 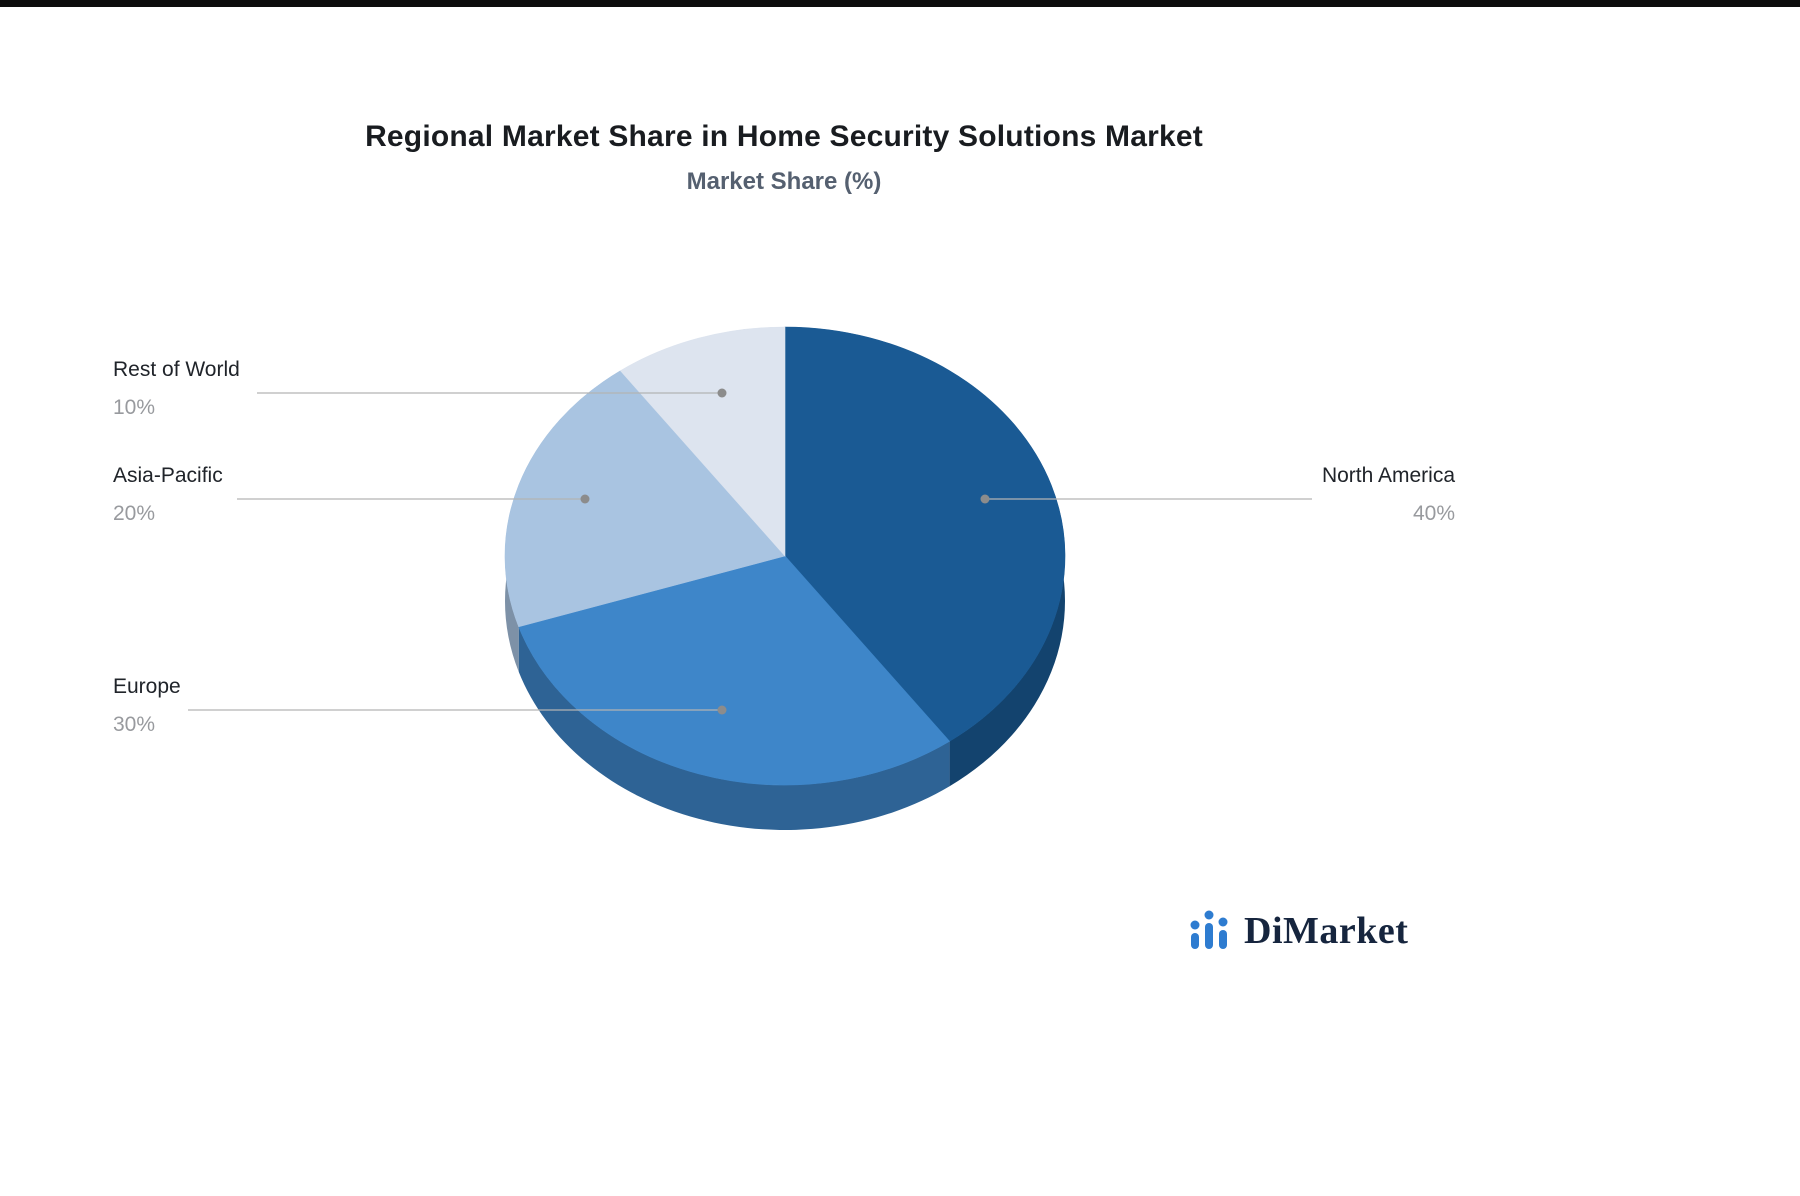 What do you see at coordinates (134, 724) in the screenshot?
I see `slice-value: 30%` at bounding box center [134, 724].